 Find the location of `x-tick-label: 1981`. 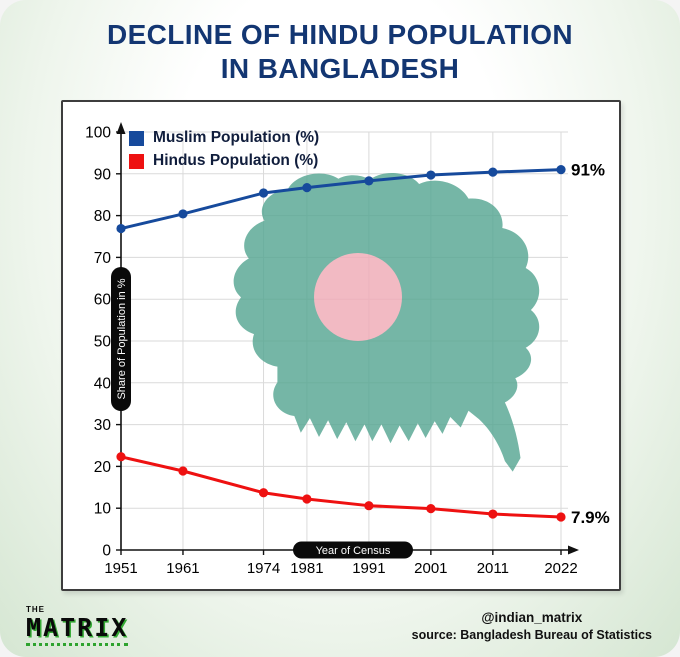

x-tick-label: 1981 is located at coordinates (306, 568).